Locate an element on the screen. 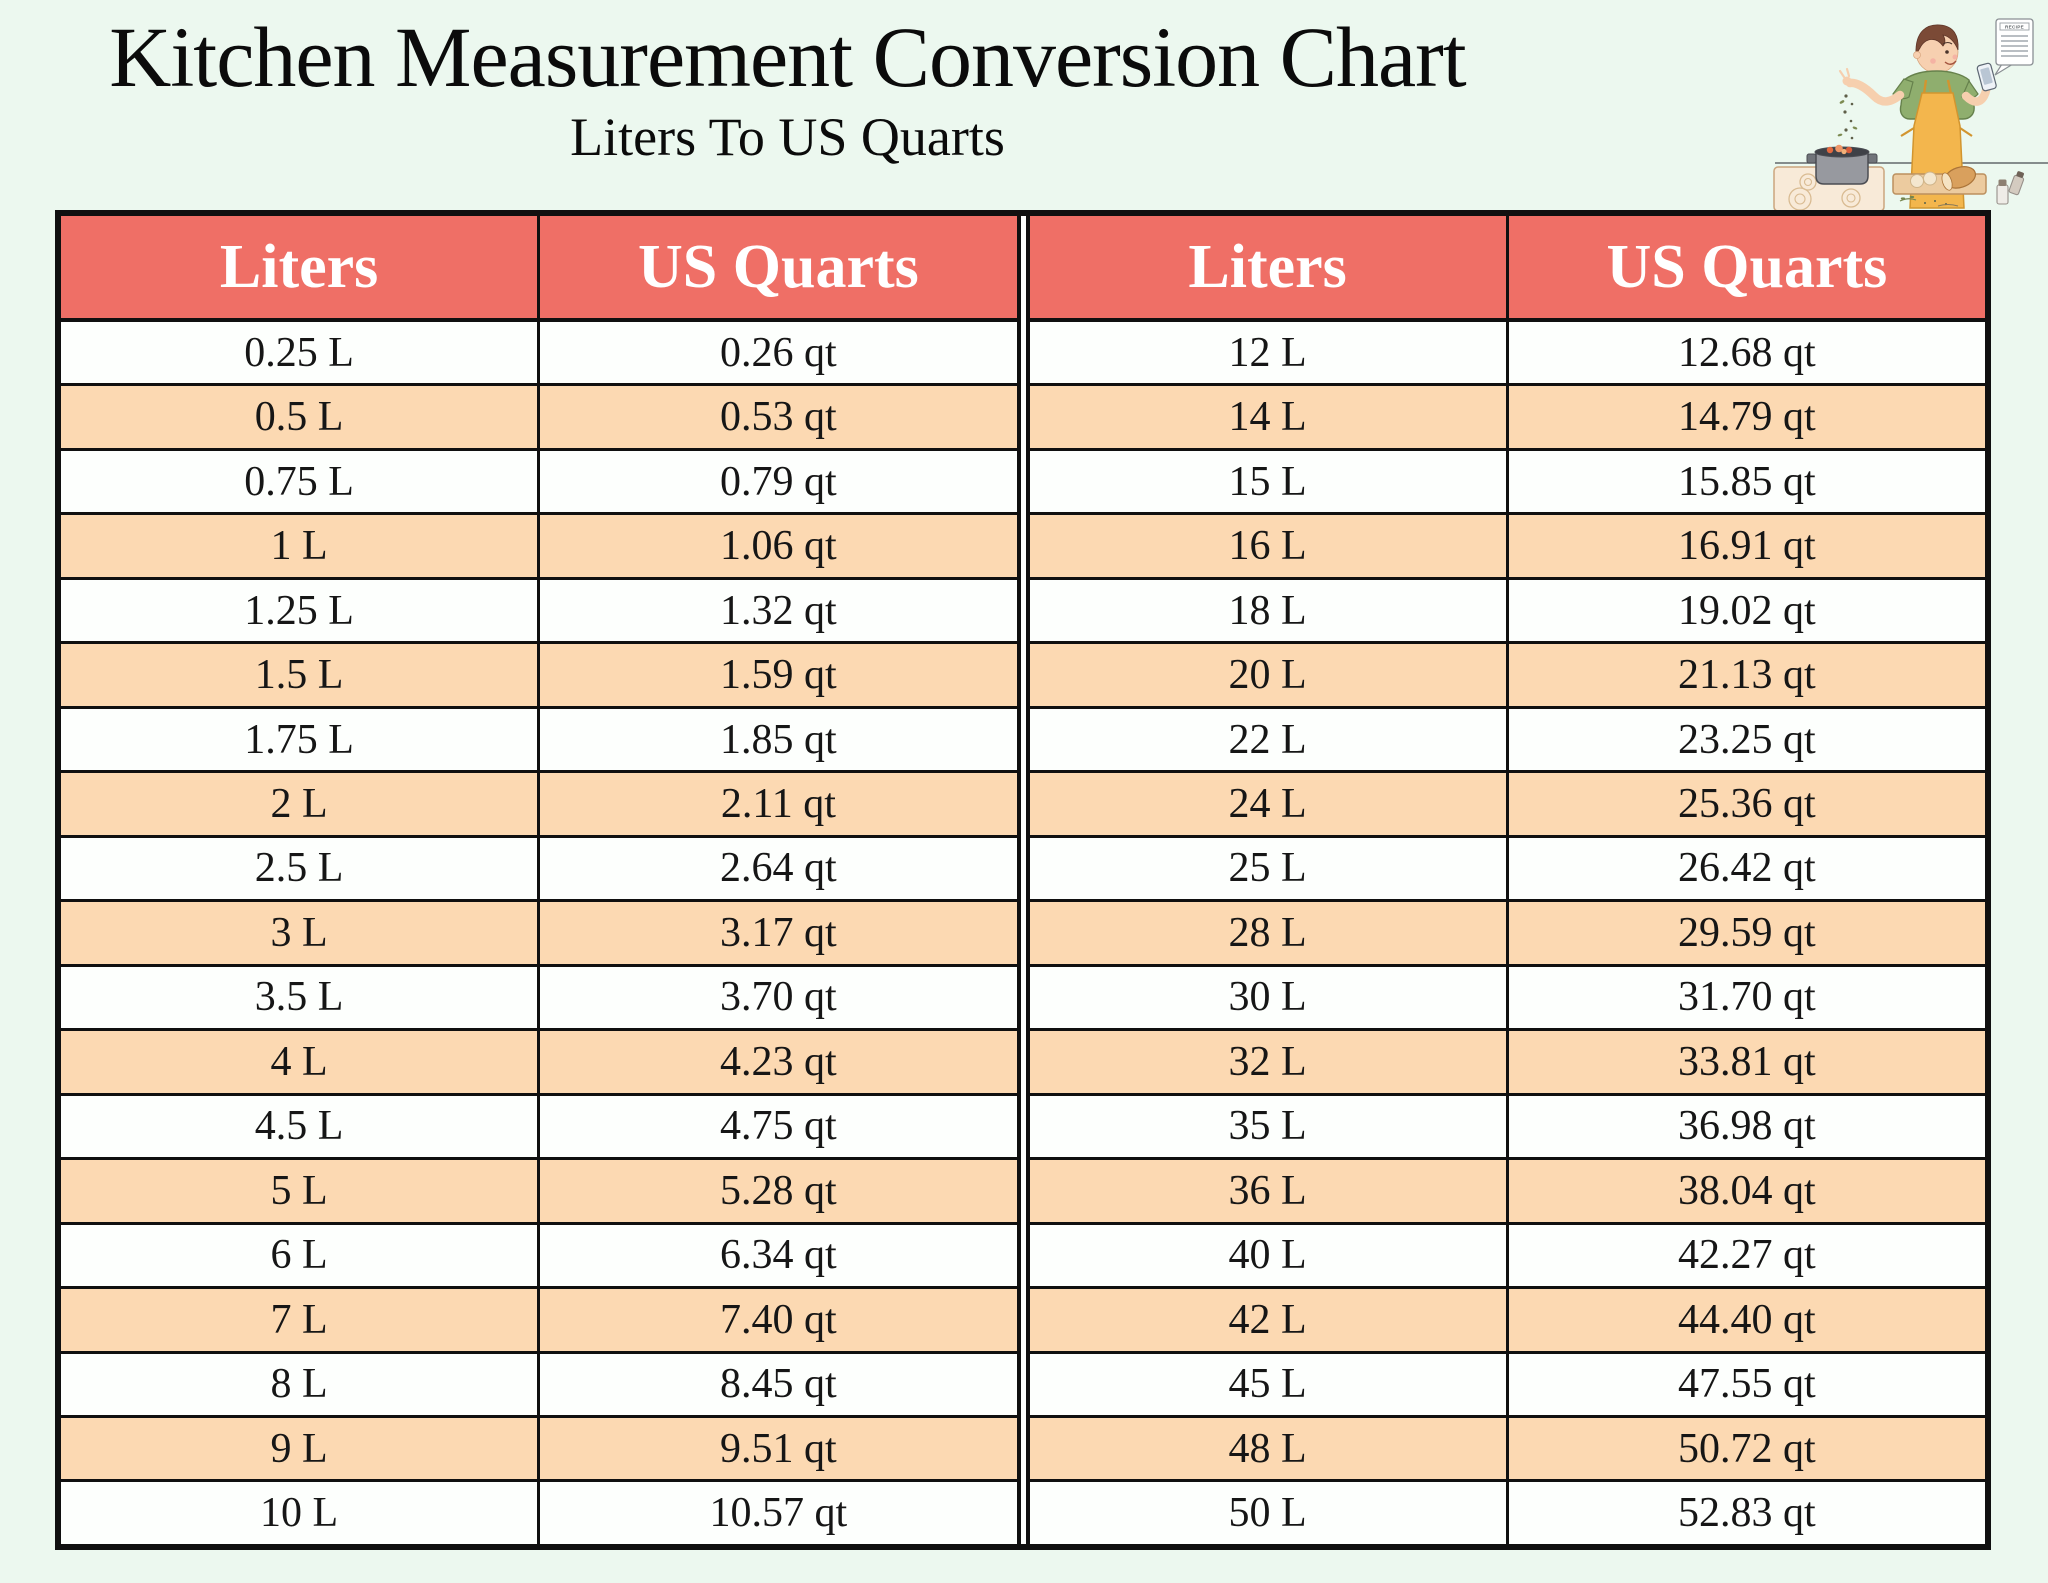 This screenshot has width=2048, height=1583. quarts-cell: 0.53 qt is located at coordinates (778, 417).